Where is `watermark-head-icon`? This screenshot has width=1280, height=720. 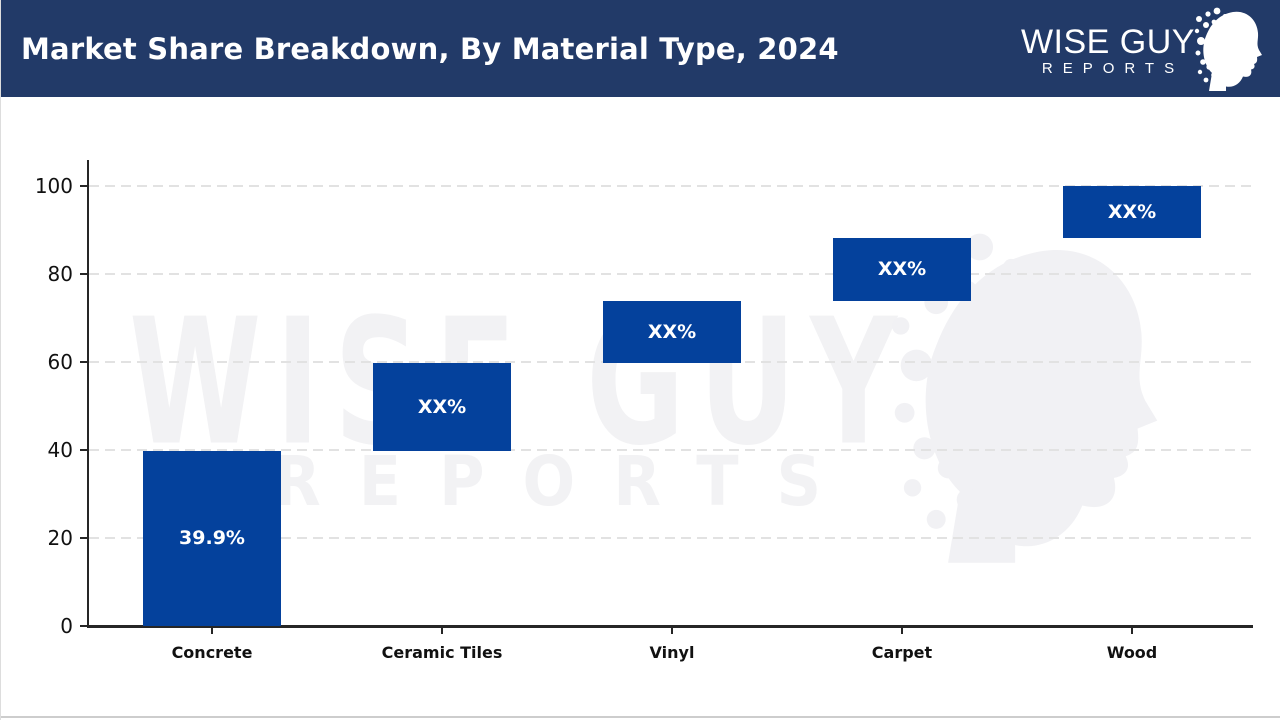
watermark-head-icon is located at coordinates (1025, 398).